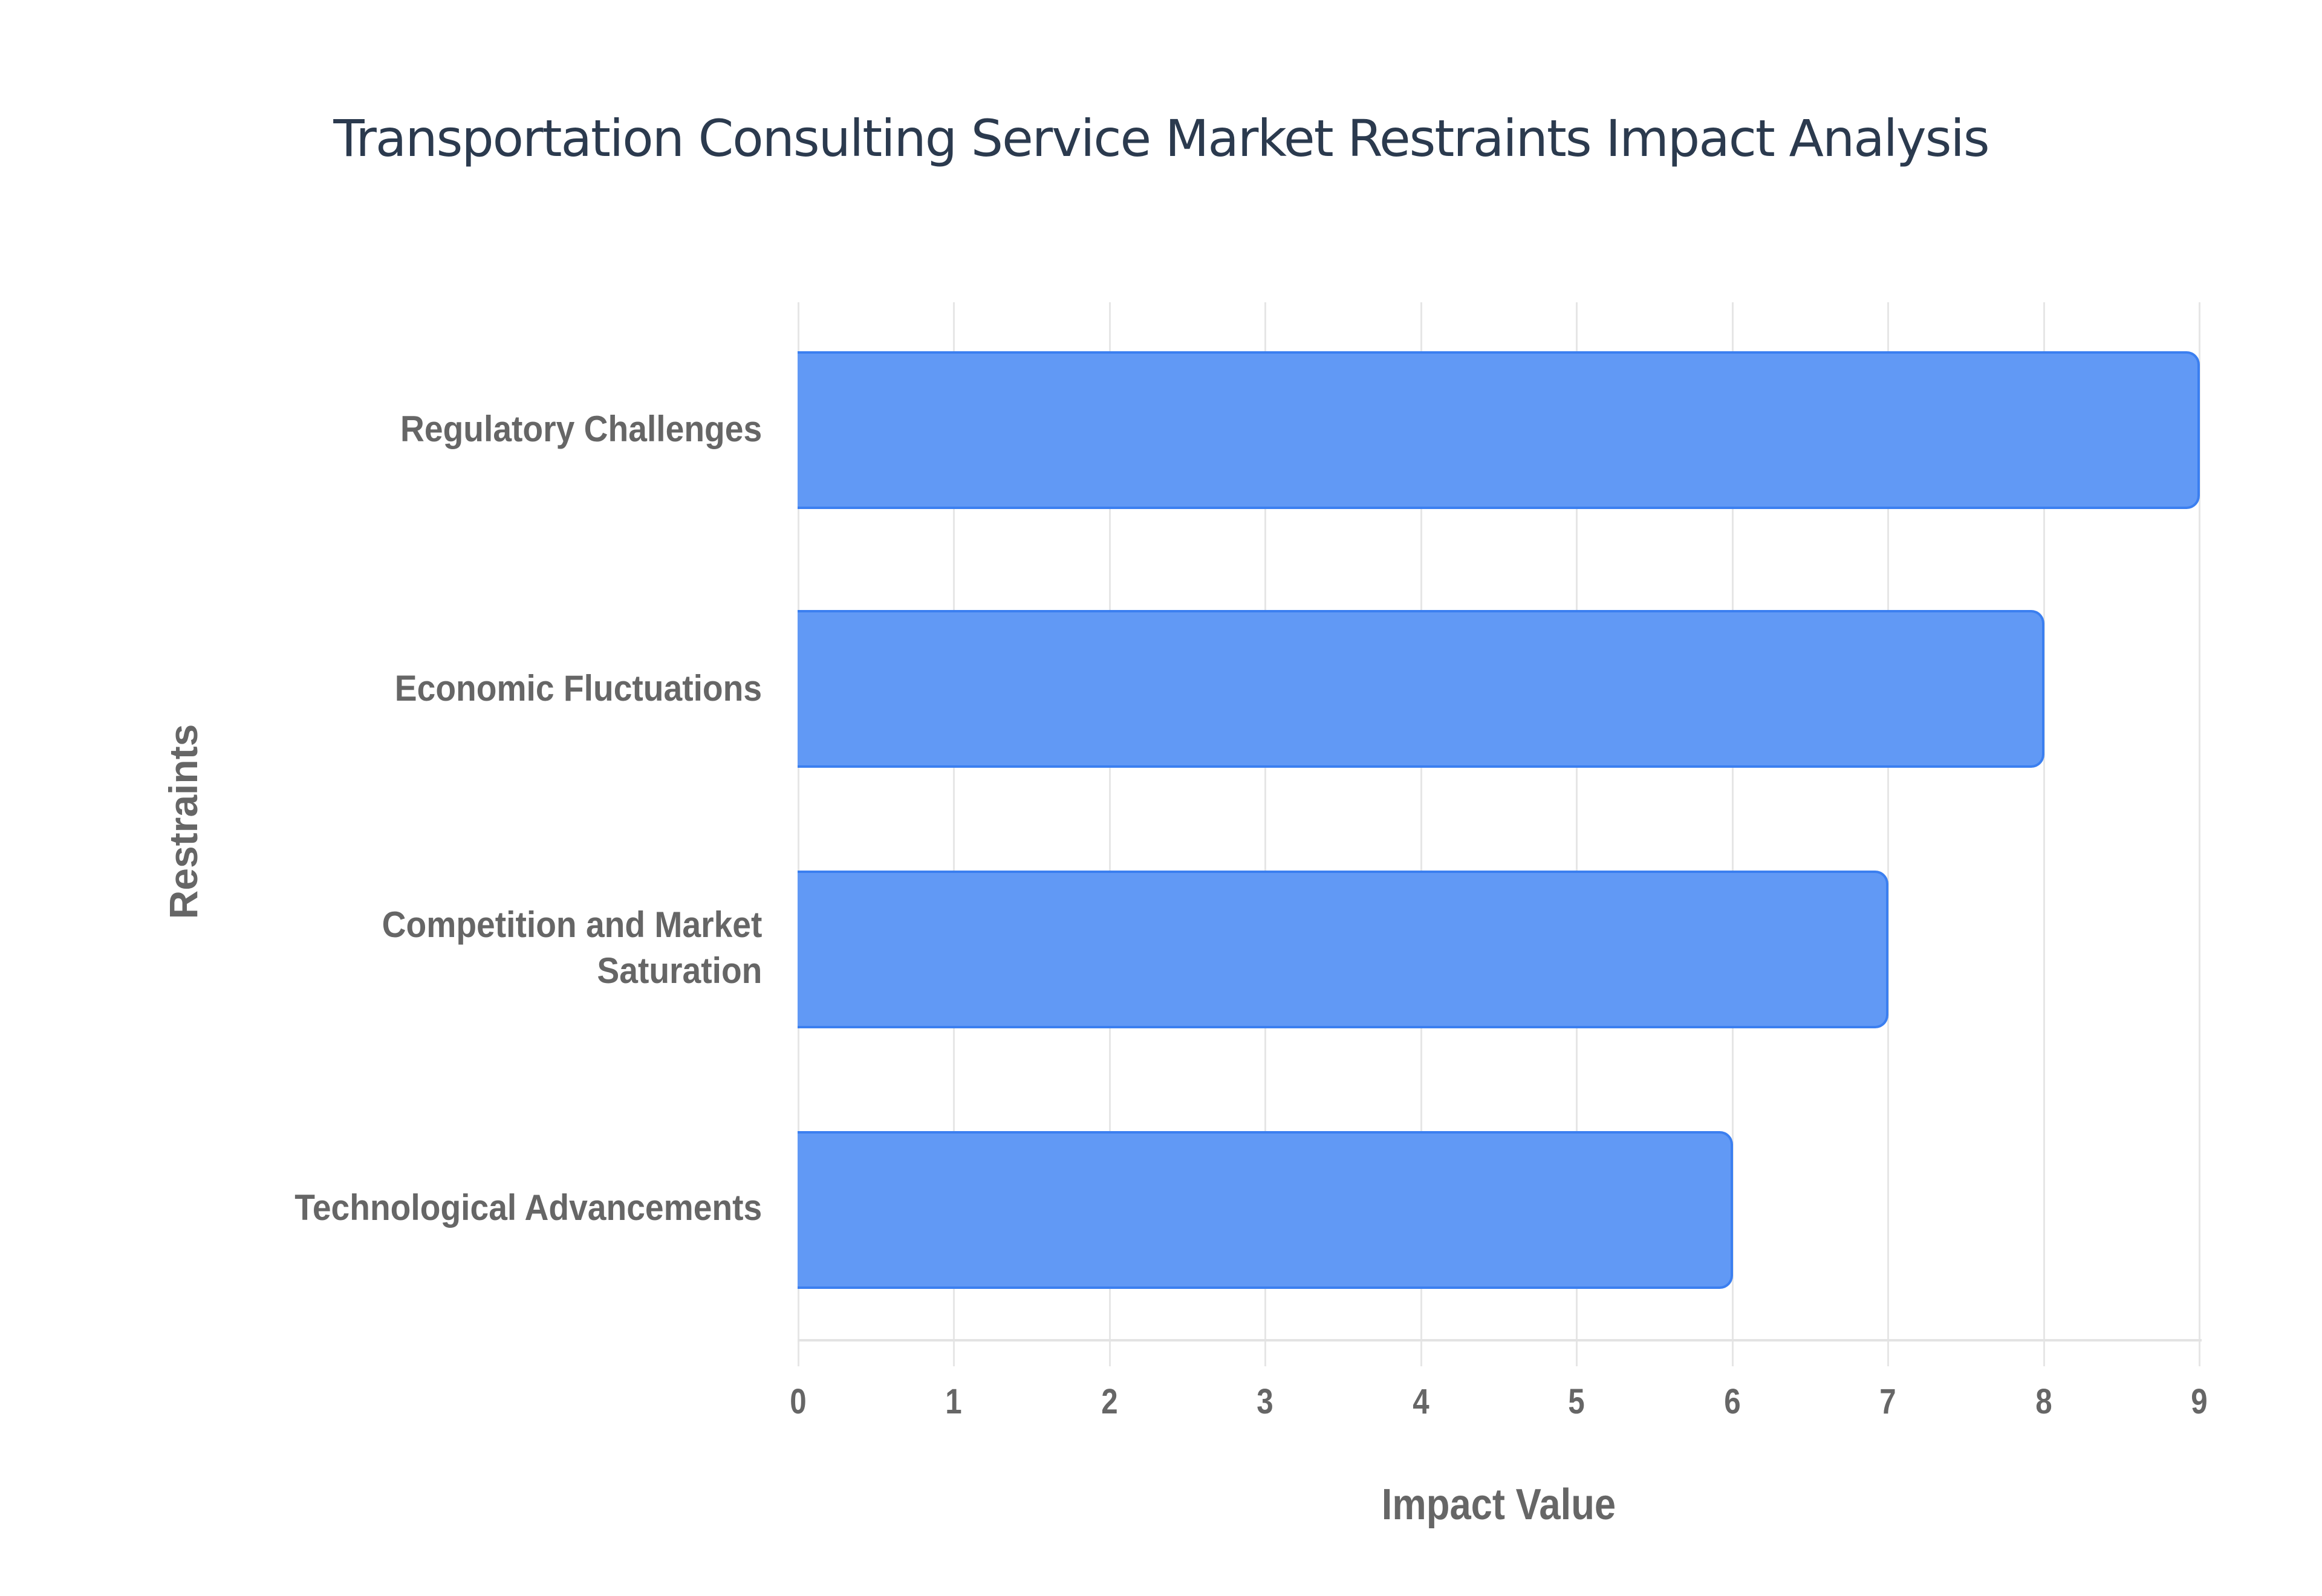 The width and height of the screenshot is (2322, 1596). What do you see at coordinates (1732, 1401) in the screenshot?
I see `x-tick-label: 6` at bounding box center [1732, 1401].